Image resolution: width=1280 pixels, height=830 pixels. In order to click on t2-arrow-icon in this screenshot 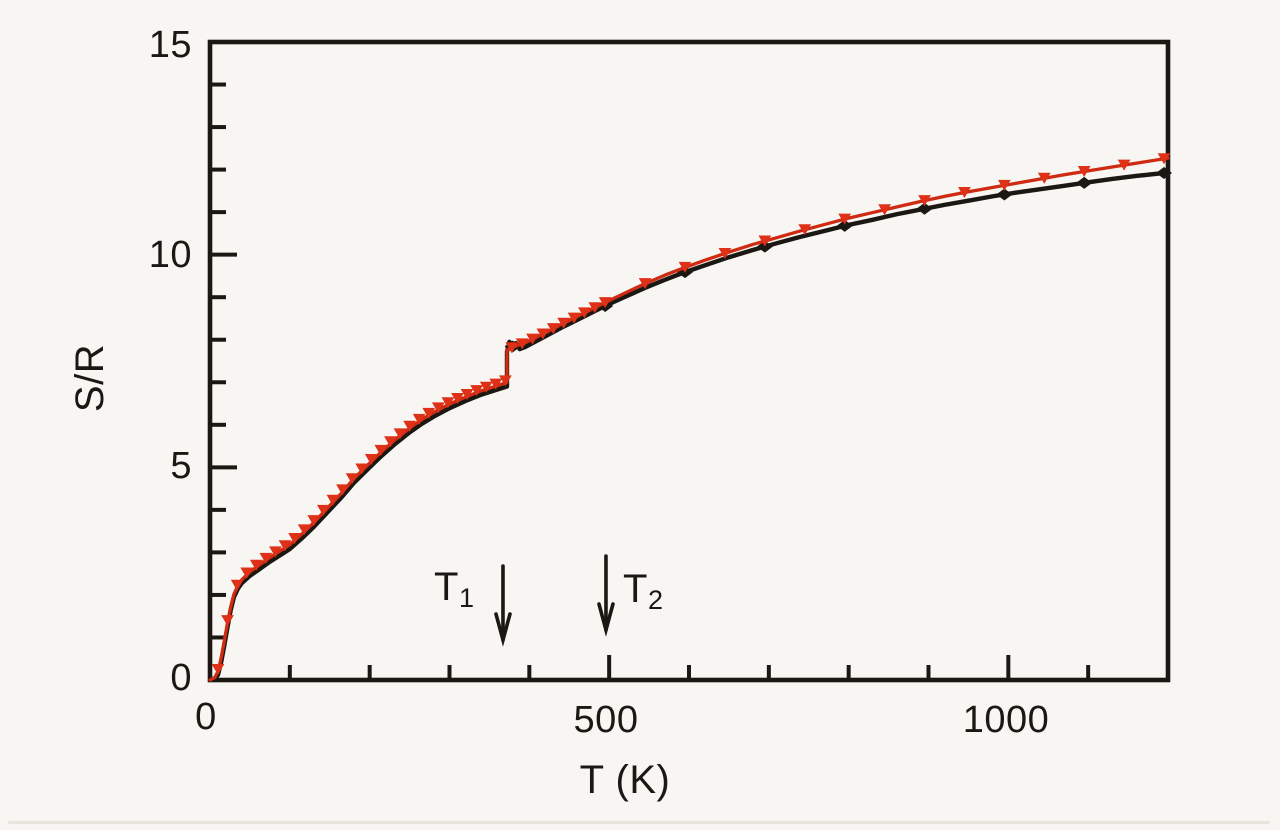, I will do `click(606, 595)`.